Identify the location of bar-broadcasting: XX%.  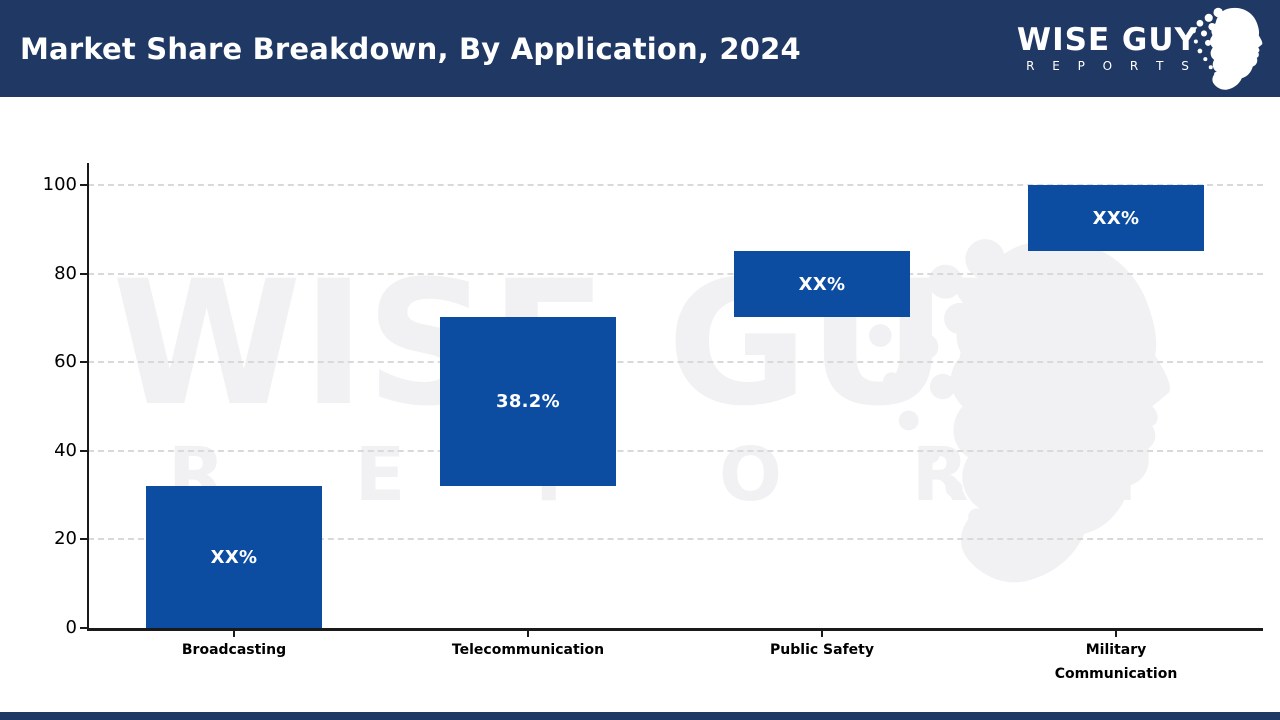
(234, 557).